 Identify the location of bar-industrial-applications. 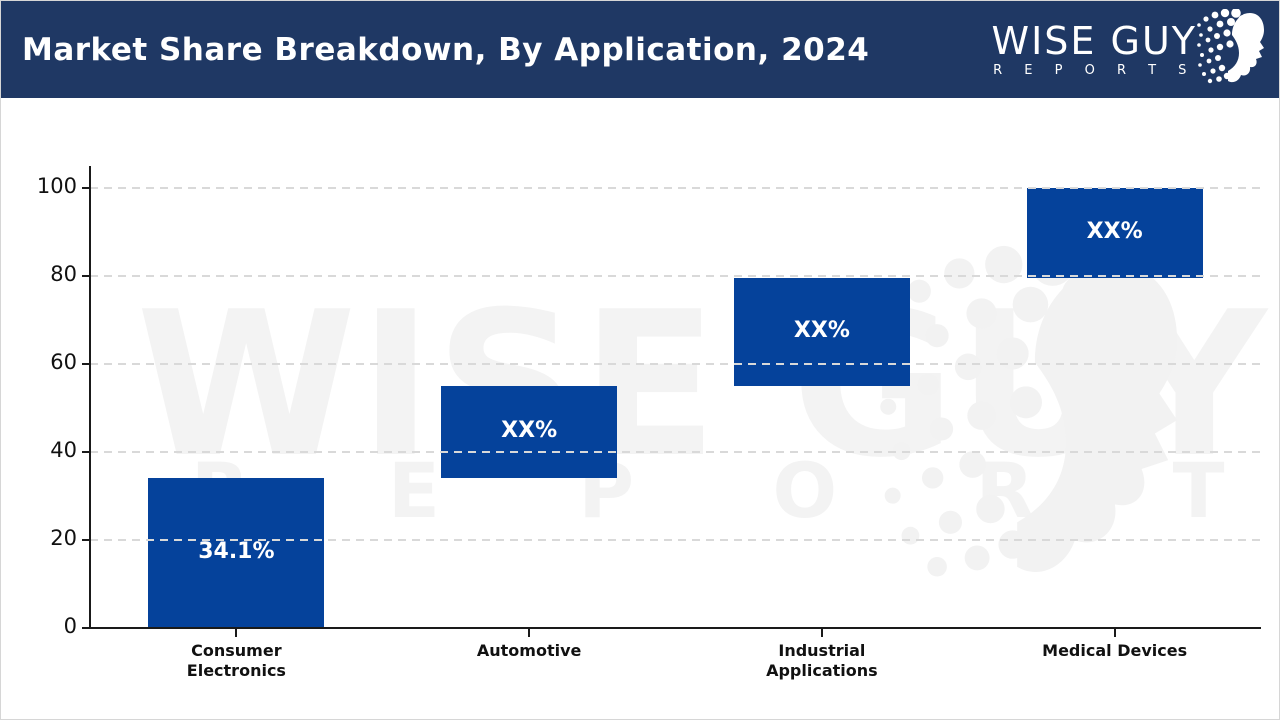
(821, 332).